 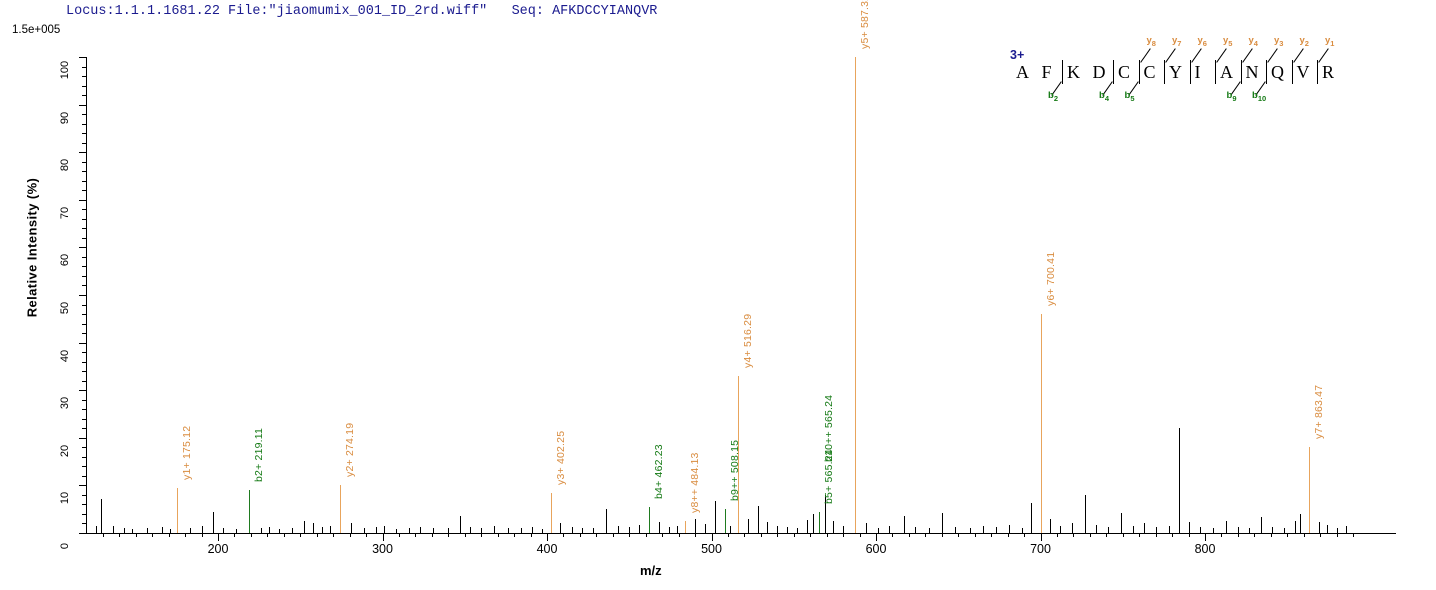 I want to click on ion-label-b5: b5, so click(x=1129, y=96).